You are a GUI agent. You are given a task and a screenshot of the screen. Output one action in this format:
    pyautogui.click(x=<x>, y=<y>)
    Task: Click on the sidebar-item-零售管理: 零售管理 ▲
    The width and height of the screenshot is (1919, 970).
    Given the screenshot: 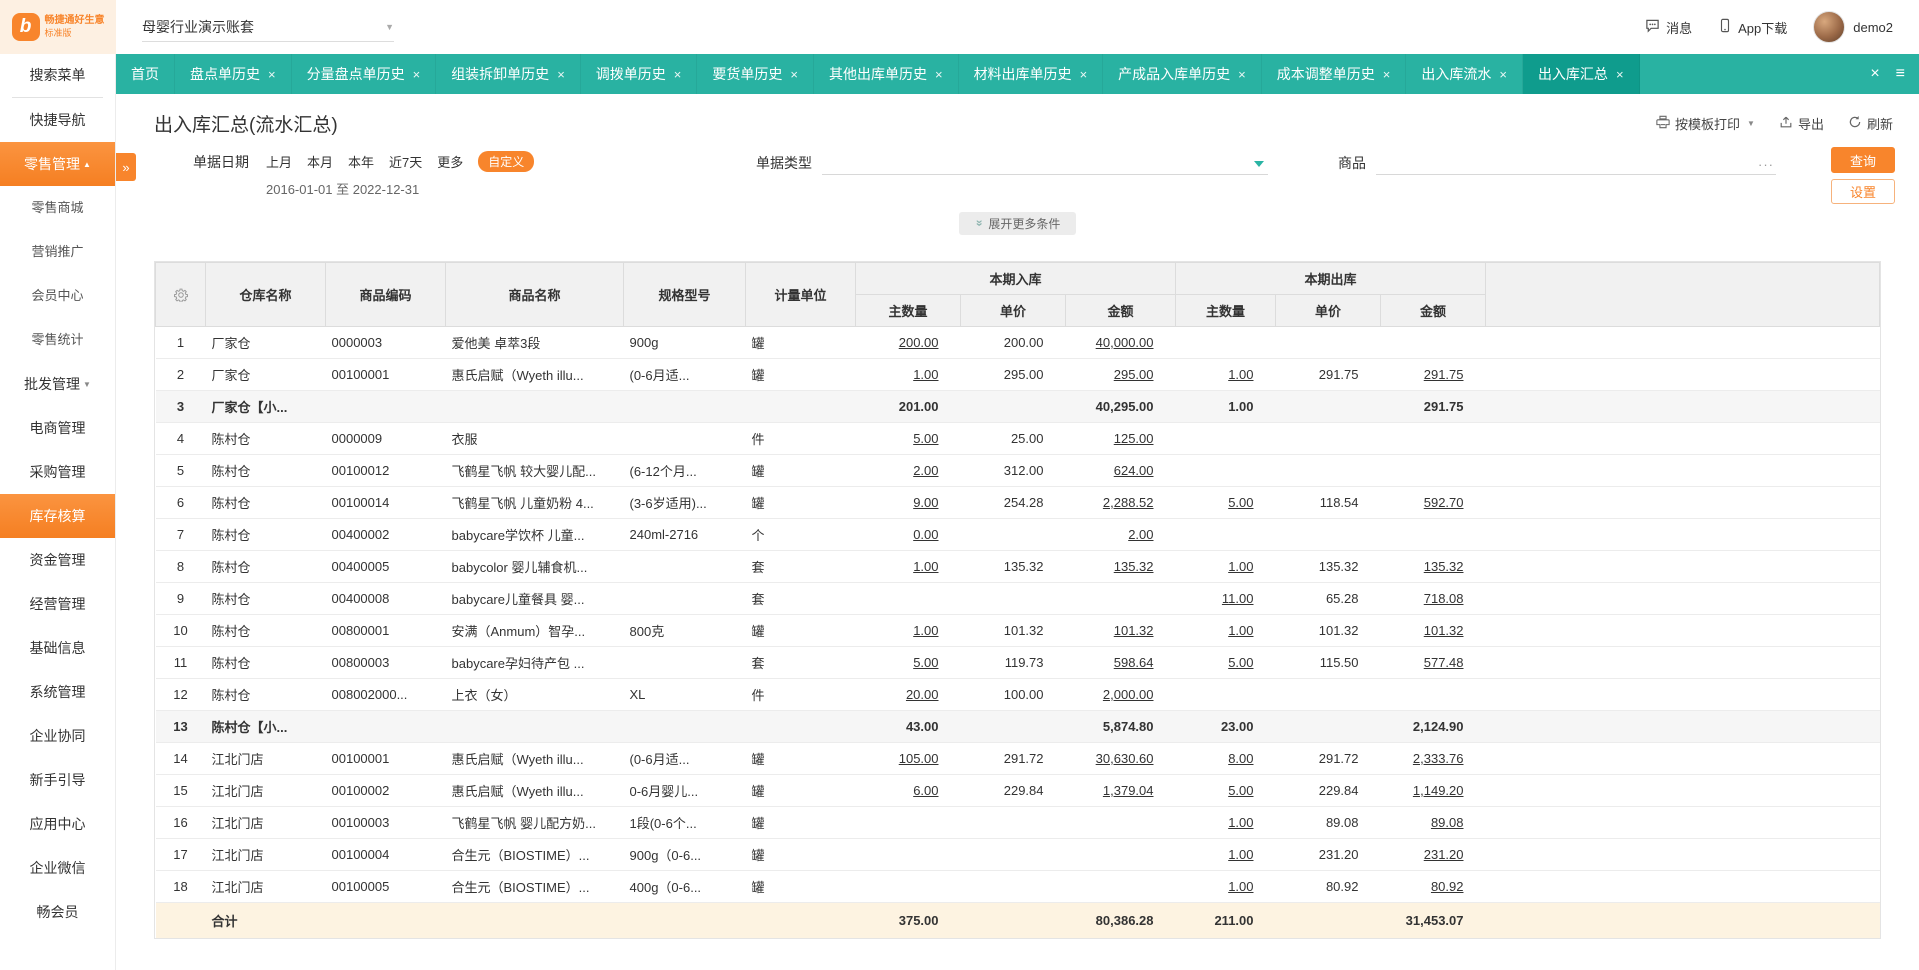 What is the action you would take?
    pyautogui.click(x=57, y=164)
    